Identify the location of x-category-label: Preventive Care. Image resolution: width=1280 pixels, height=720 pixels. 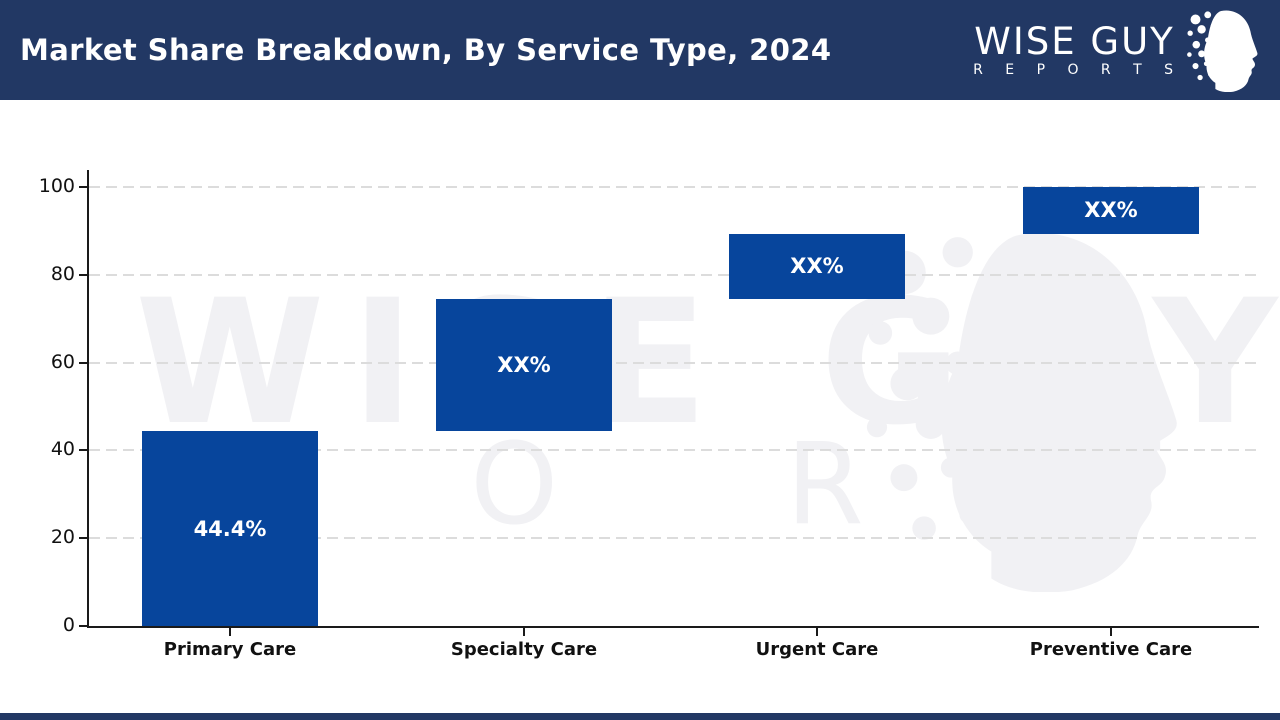
(1111, 649).